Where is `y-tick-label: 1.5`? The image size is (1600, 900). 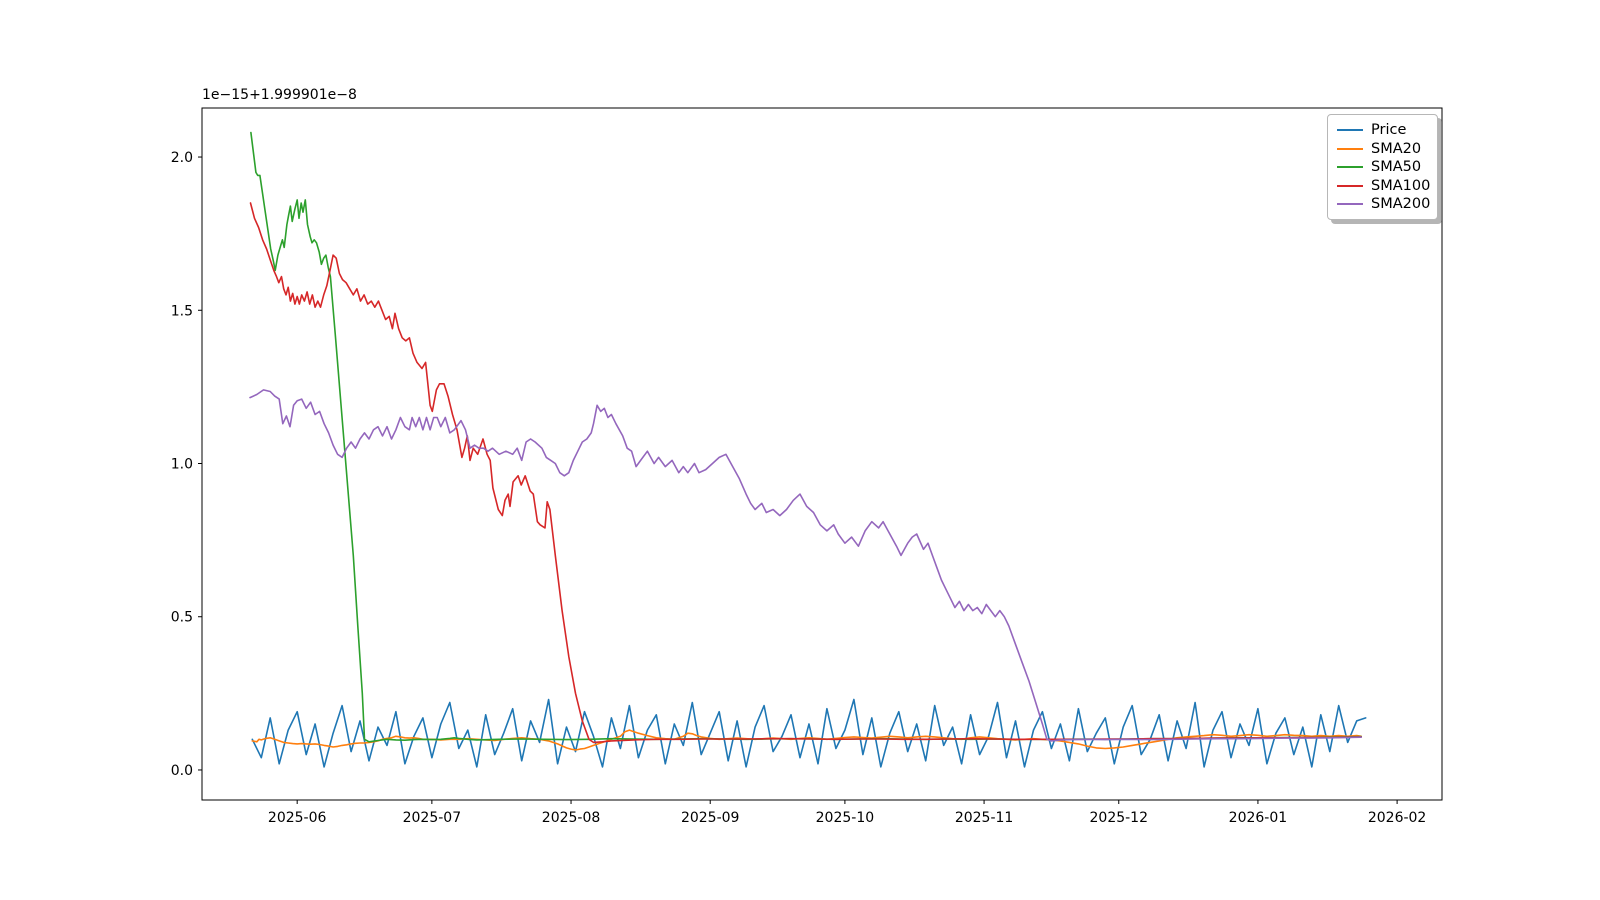
y-tick-label: 1.5 is located at coordinates (182, 311).